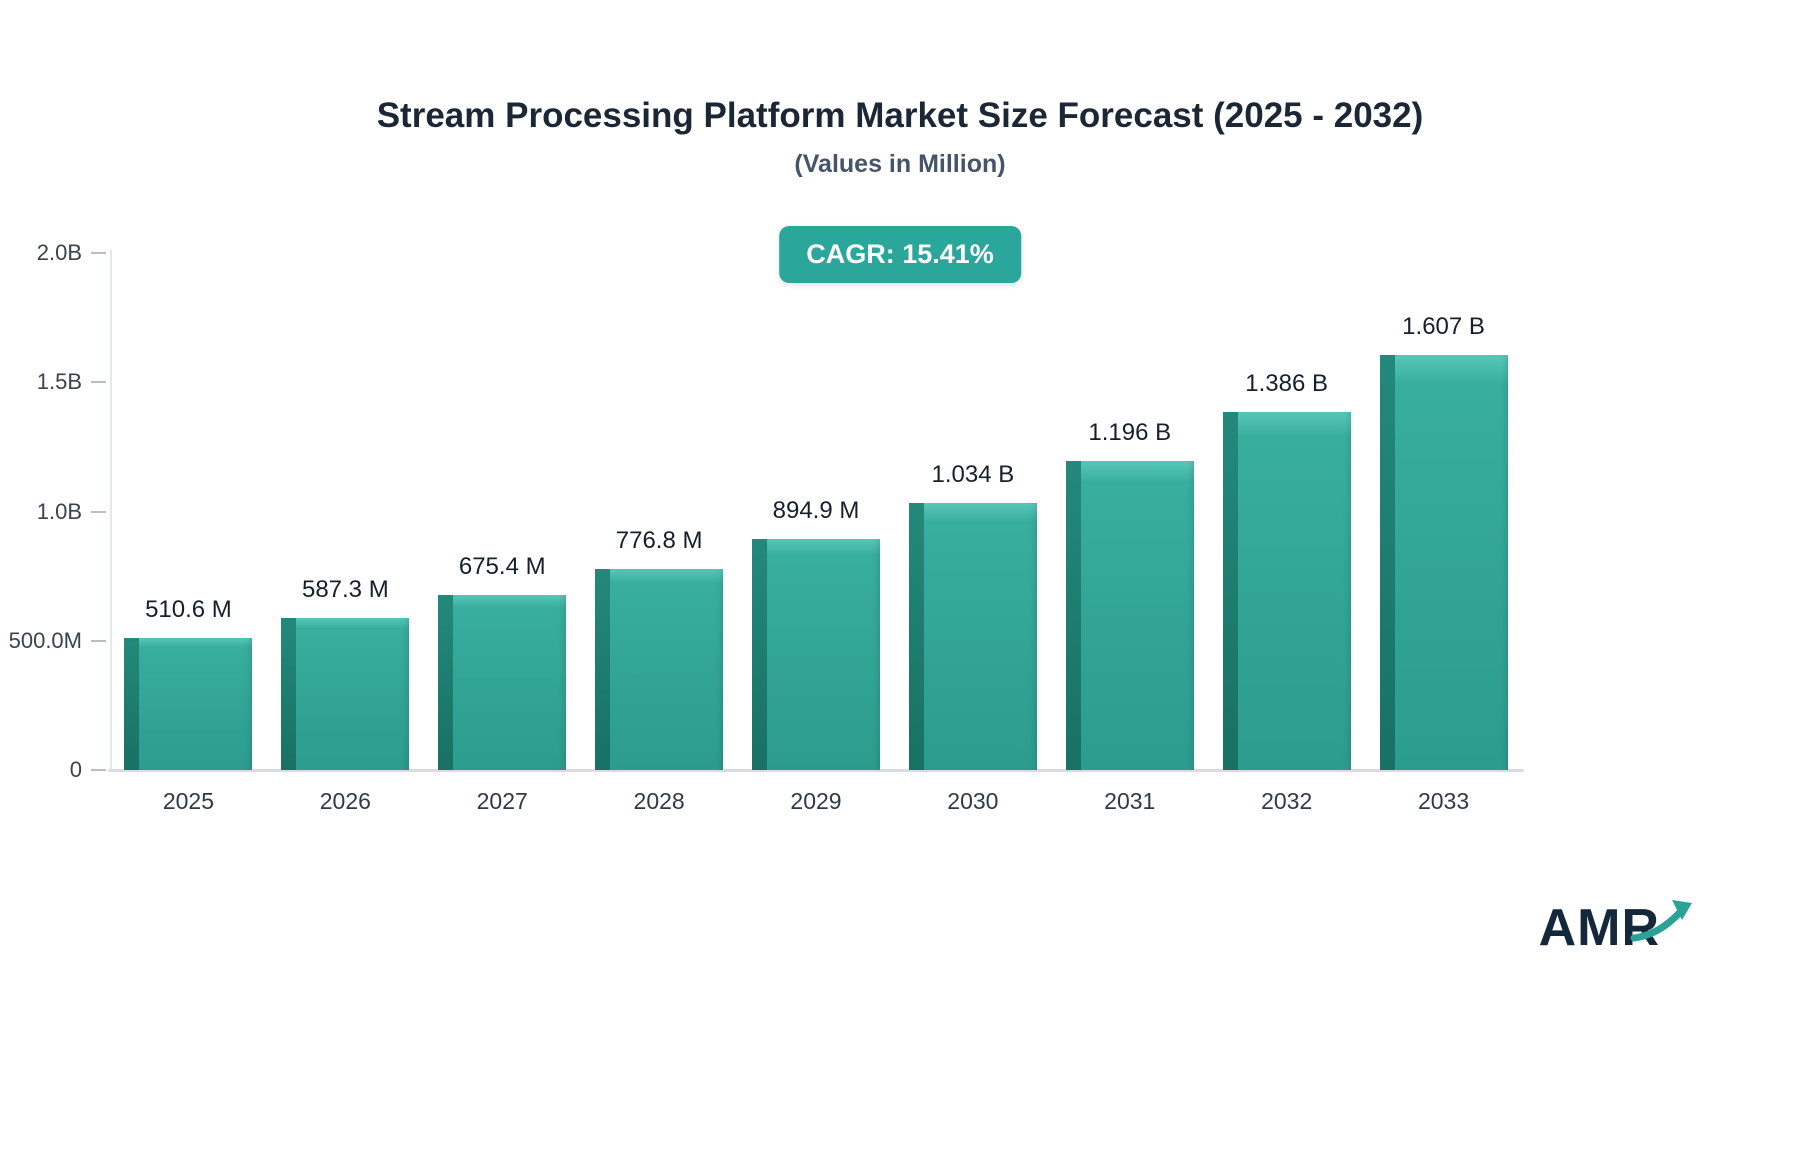  I want to click on cagr-badge: CAGR: 15.41%, so click(900, 254).